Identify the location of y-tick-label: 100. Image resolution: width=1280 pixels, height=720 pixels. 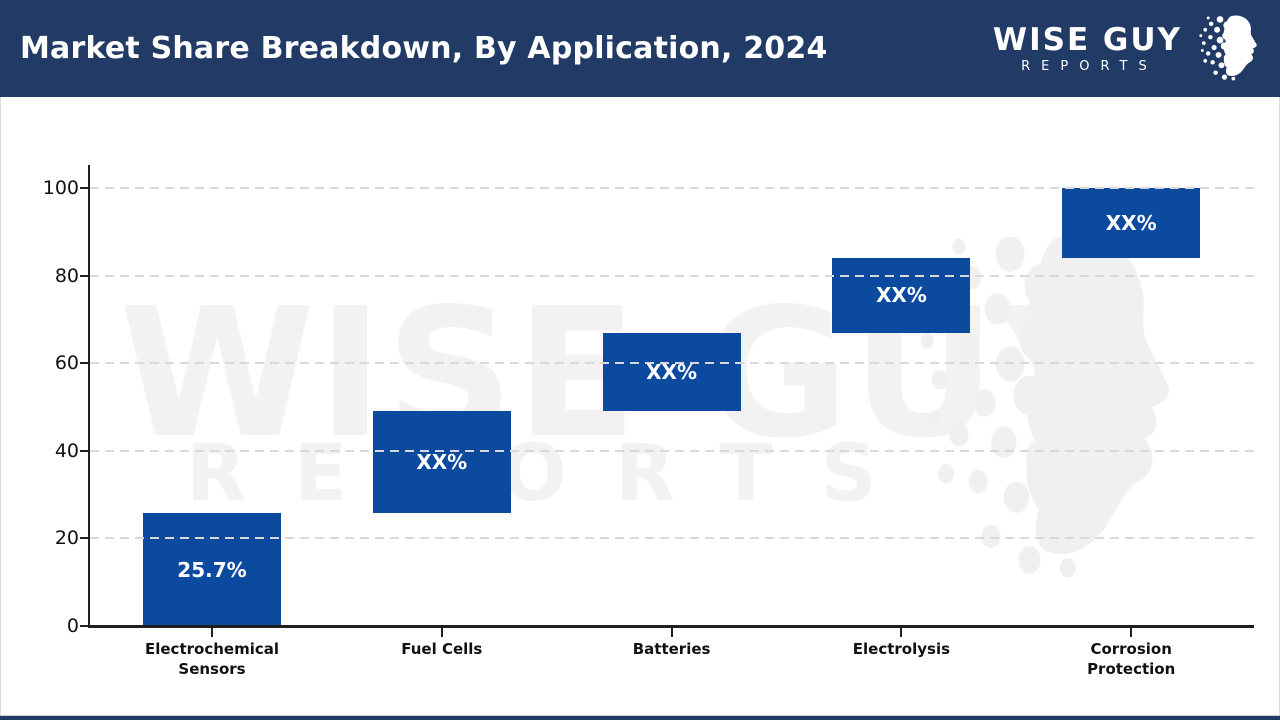
(60, 188).